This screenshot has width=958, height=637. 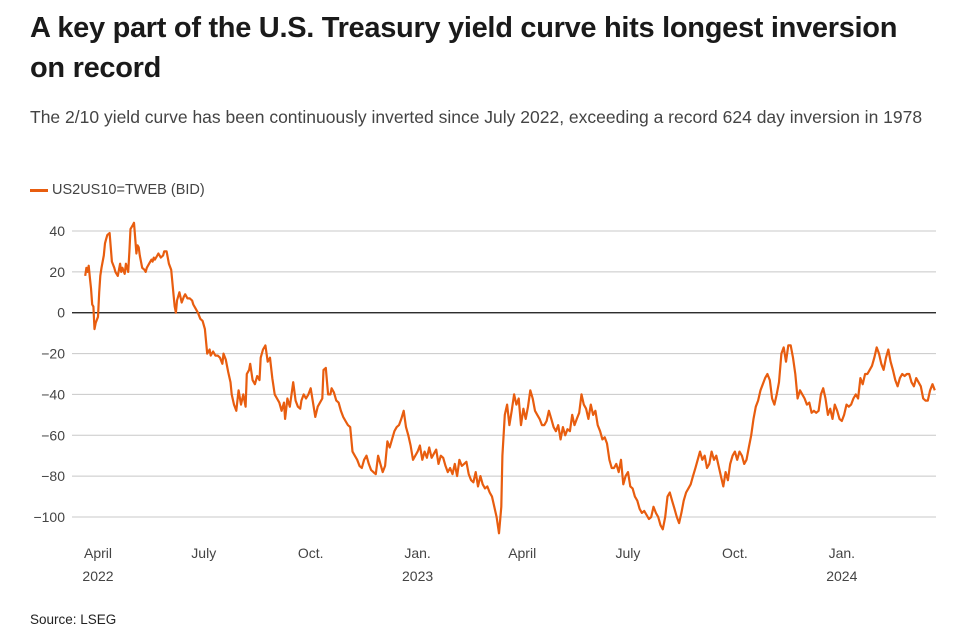 What do you see at coordinates (73, 619) in the screenshot?
I see `source-note: Source: LSEG` at bounding box center [73, 619].